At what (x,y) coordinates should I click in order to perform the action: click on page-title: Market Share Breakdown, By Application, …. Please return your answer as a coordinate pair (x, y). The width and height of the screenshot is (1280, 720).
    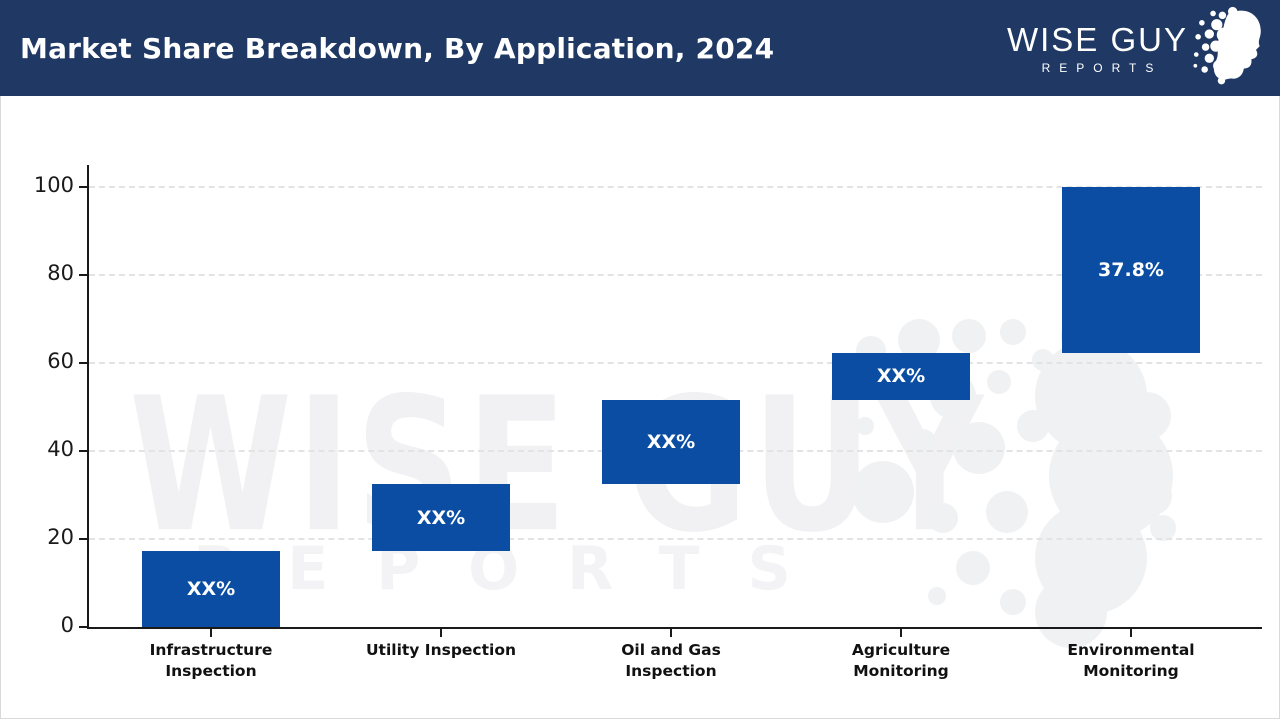
    Looking at the image, I should click on (397, 48).